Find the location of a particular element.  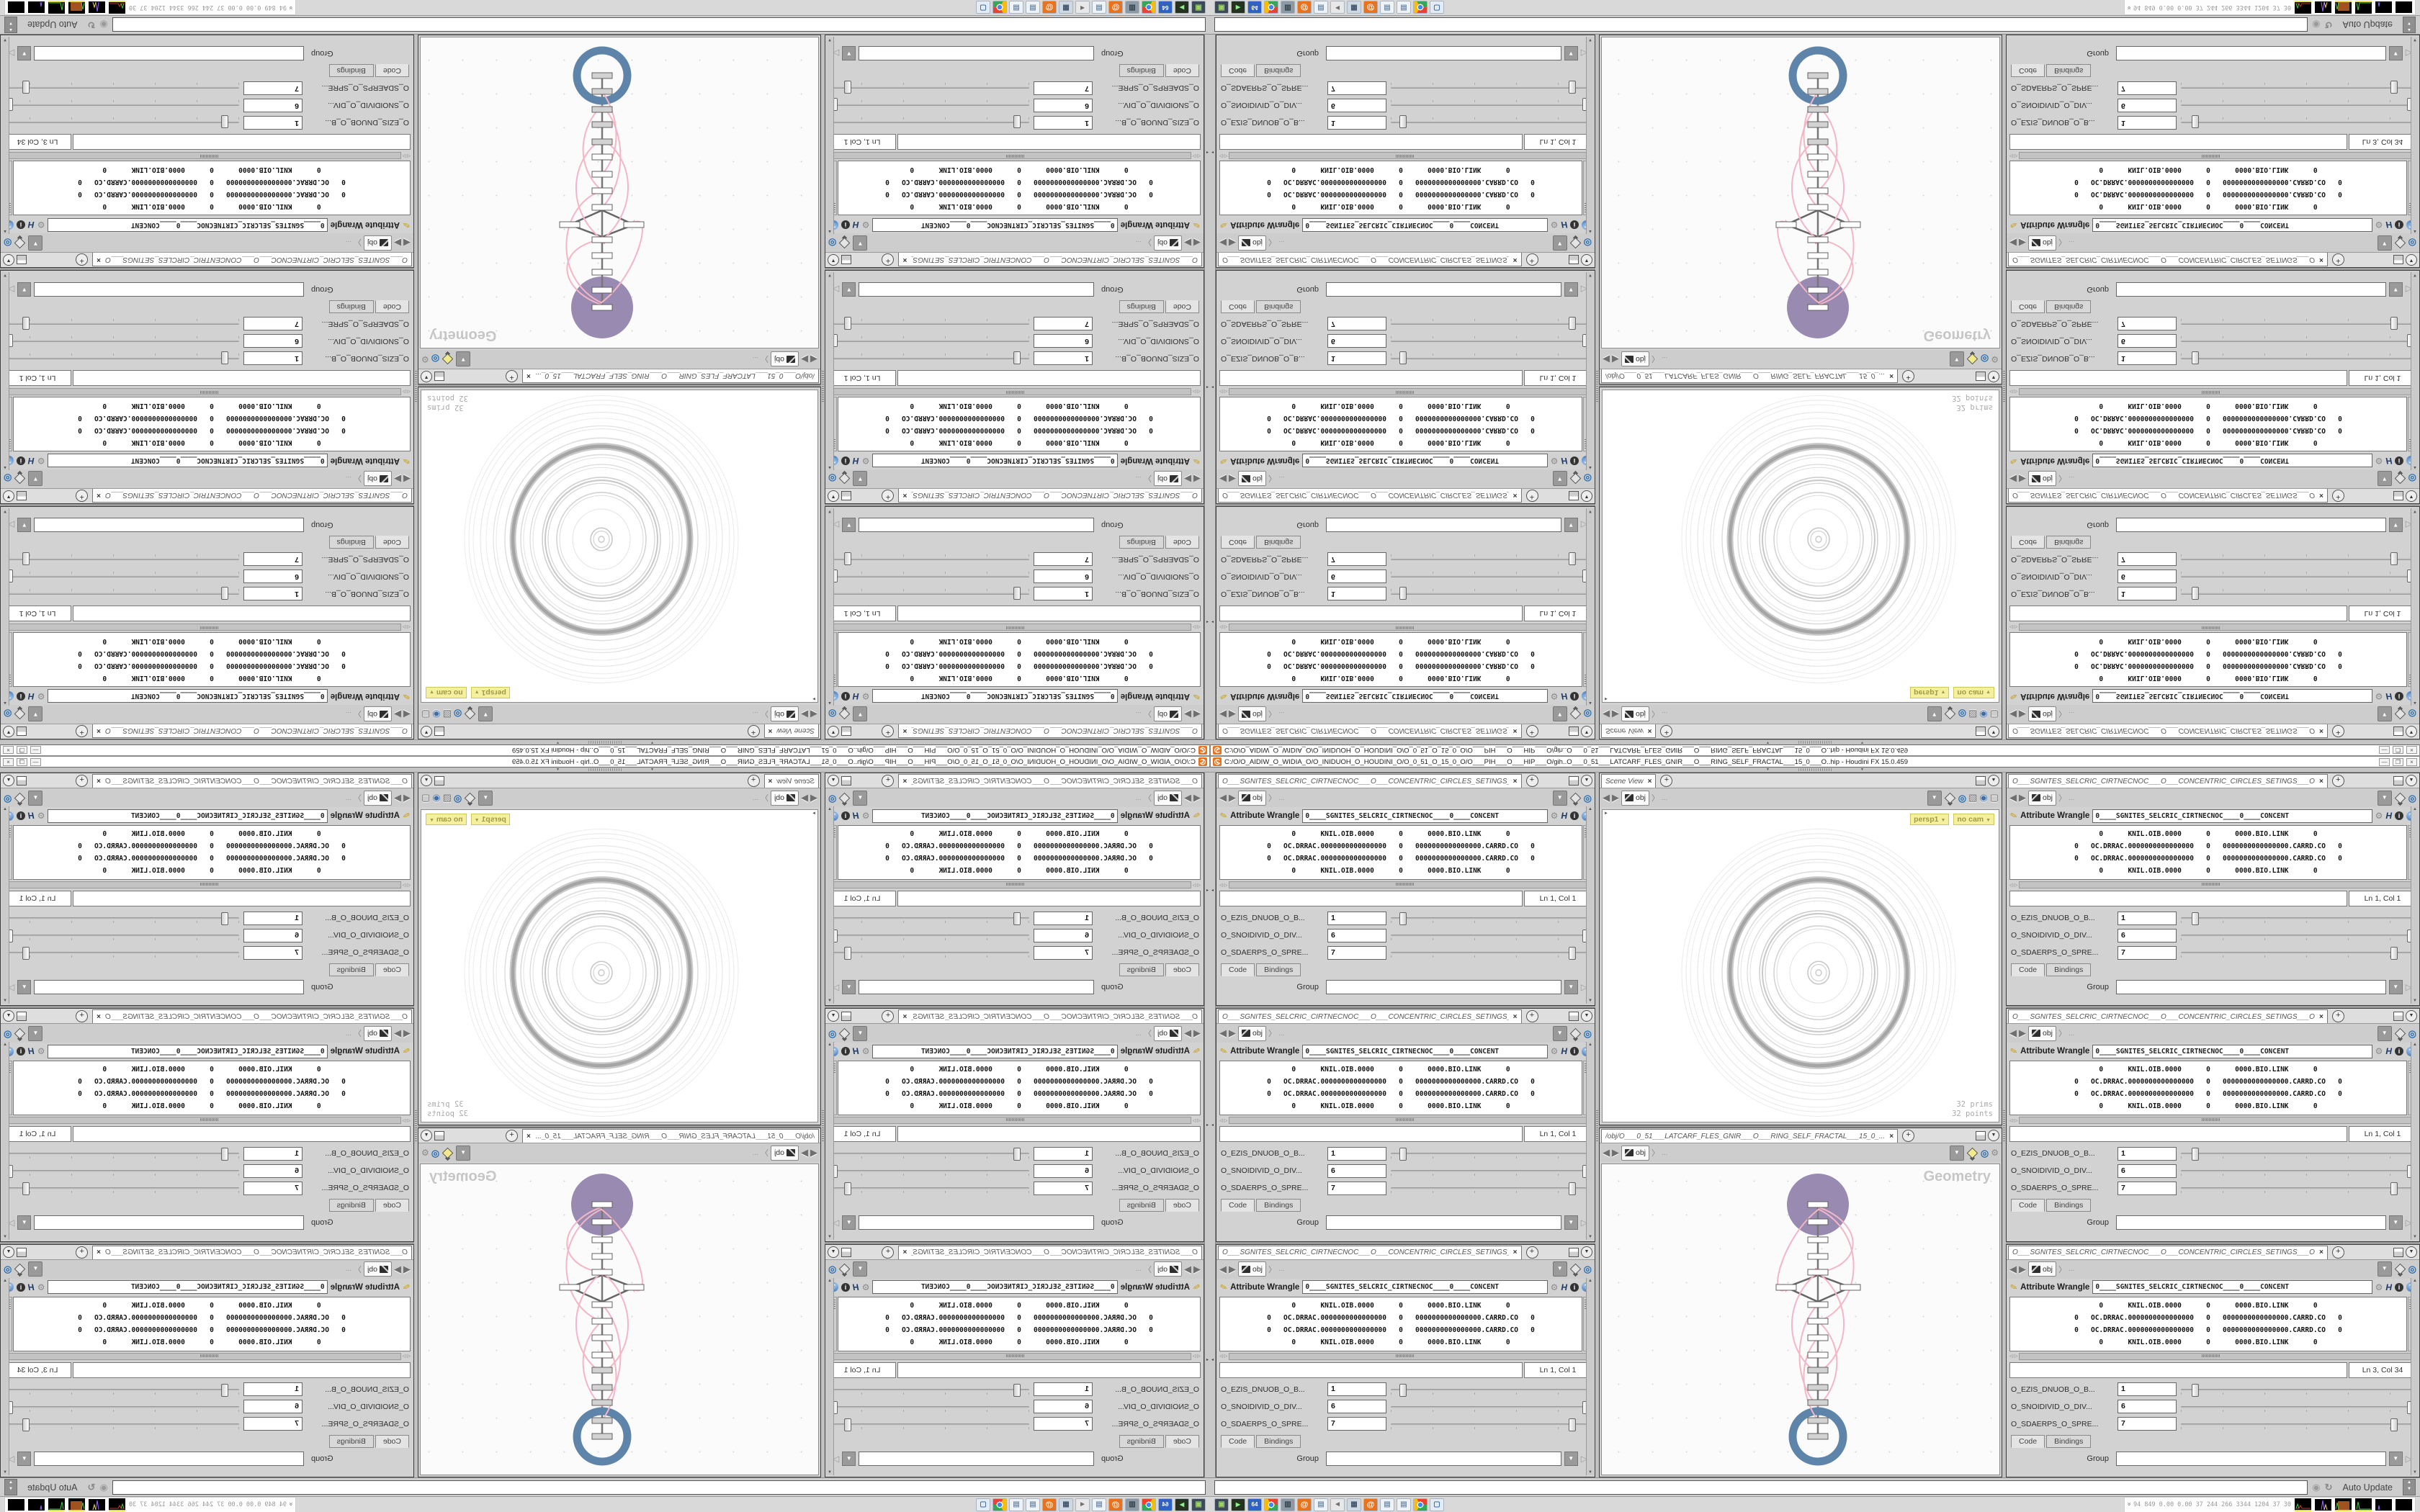

taskbar-icon: ◄ is located at coordinates (1337, 1504).